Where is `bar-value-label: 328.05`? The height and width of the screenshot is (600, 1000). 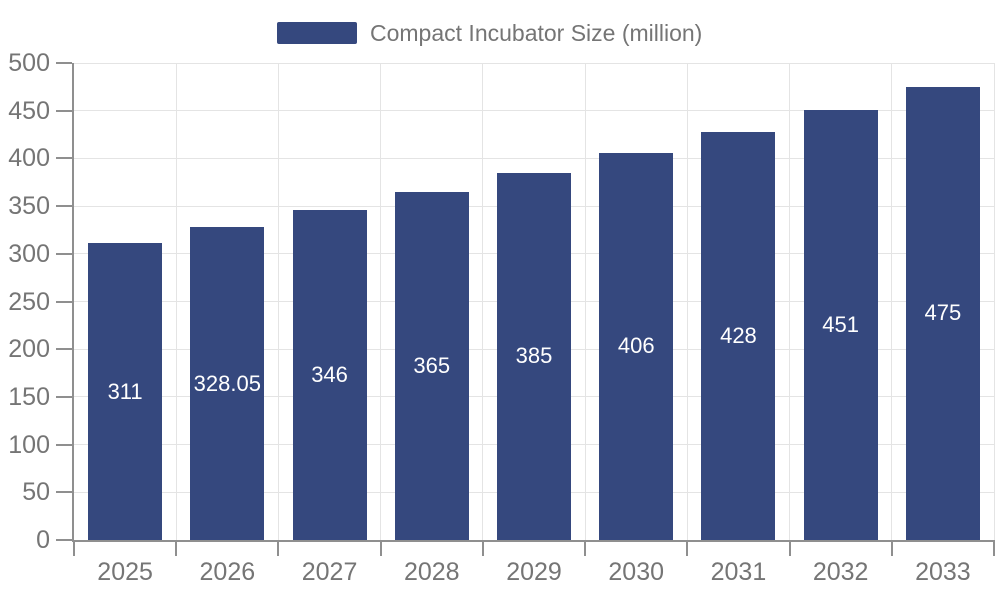 bar-value-label: 328.05 is located at coordinates (227, 383).